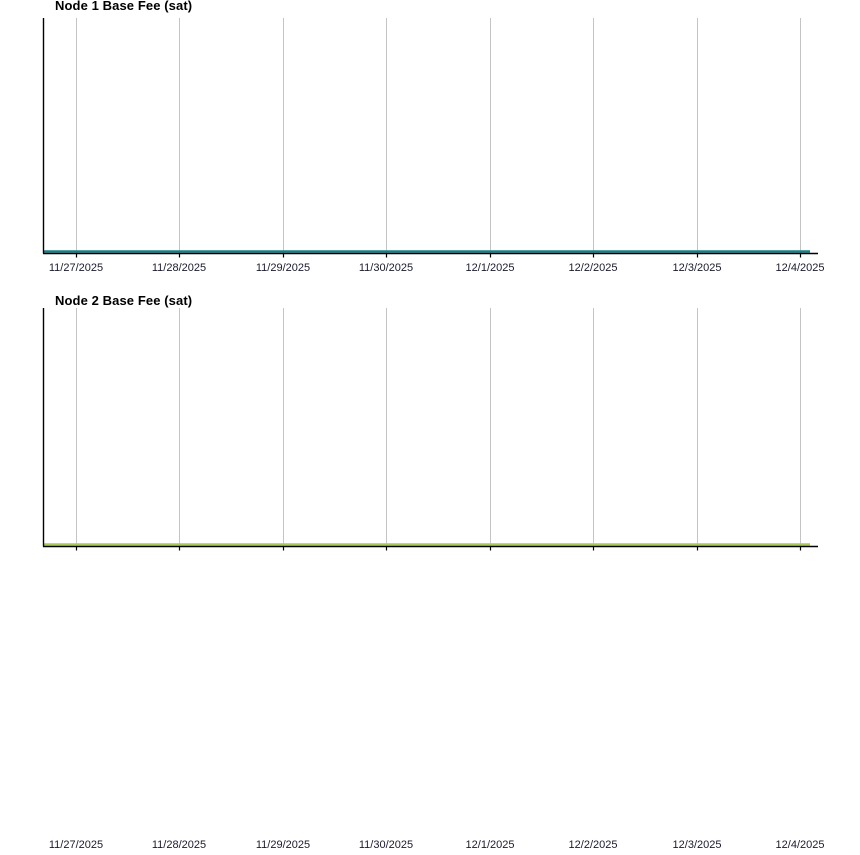 Image resolution: width=860 pixels, height=855 pixels. Describe the element at coordinates (124, 300) in the screenshot. I see `chart-title-node-2: Node 2 Base Fee (sat)` at that location.